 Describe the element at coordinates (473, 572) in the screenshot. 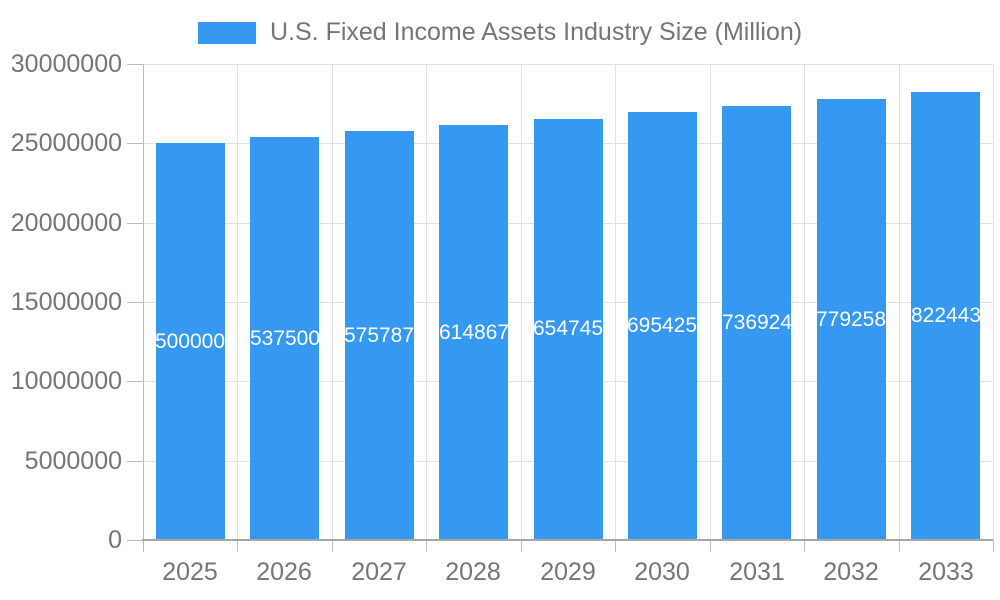

I see `x-axis-tick-label: 2028` at that location.